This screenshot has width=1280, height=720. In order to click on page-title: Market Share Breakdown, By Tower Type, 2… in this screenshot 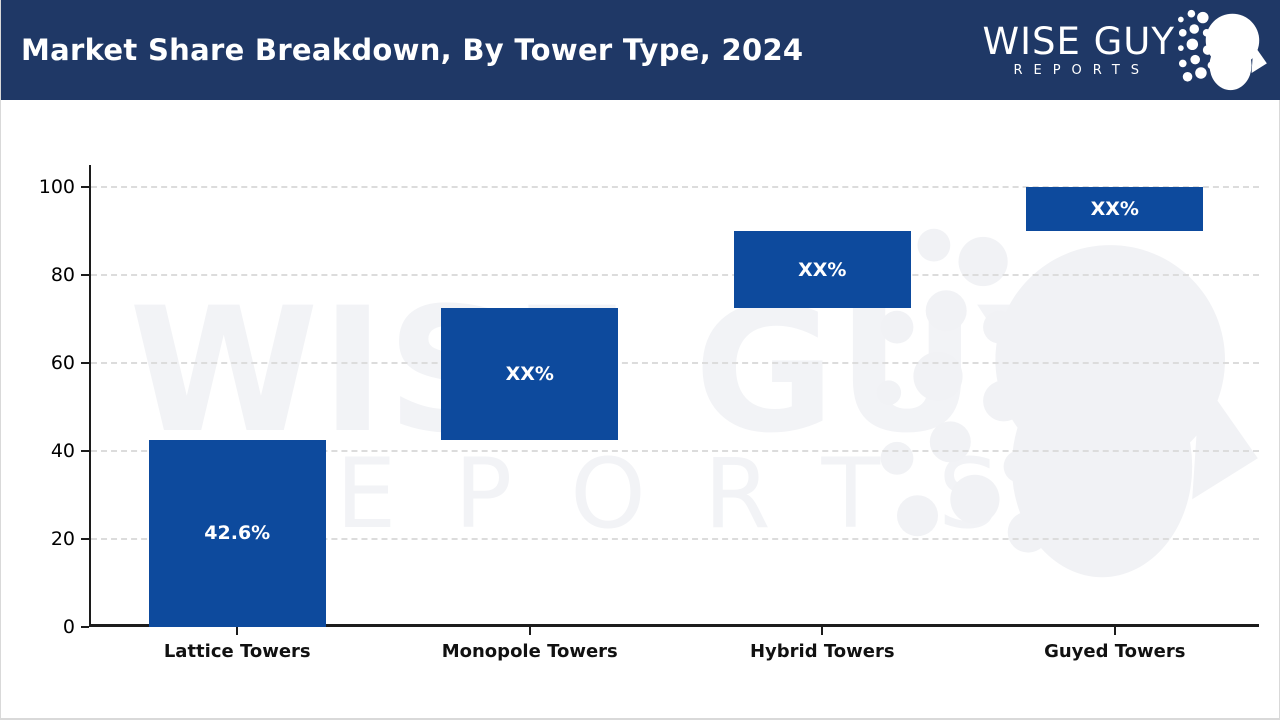, I will do `click(412, 50)`.